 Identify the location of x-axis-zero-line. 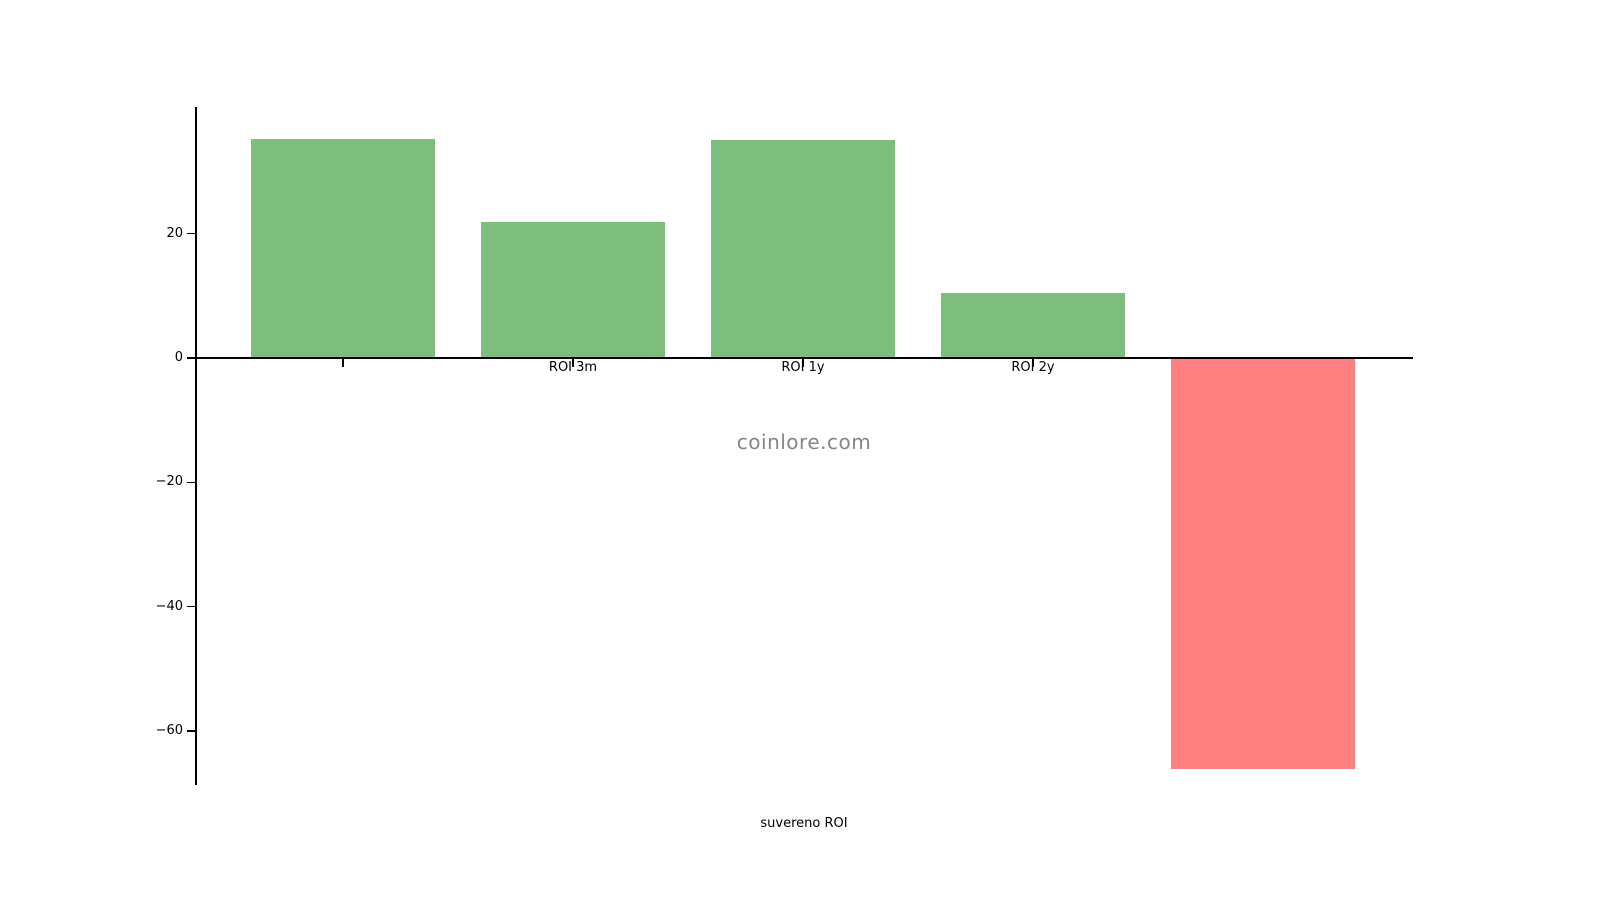
(804, 358).